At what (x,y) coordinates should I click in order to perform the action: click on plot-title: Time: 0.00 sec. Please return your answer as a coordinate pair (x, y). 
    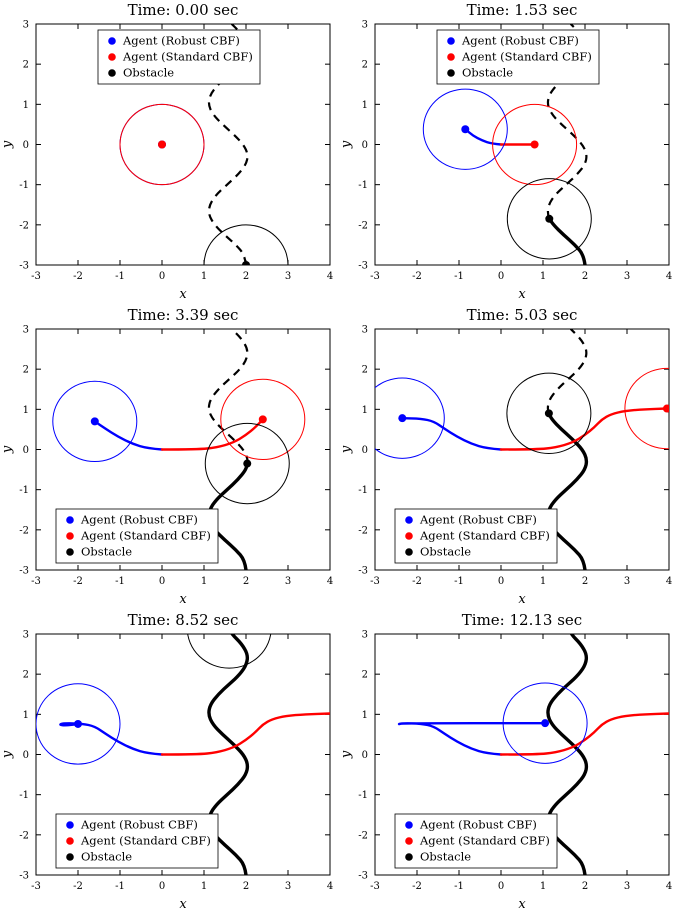
    Looking at the image, I should click on (183, 10).